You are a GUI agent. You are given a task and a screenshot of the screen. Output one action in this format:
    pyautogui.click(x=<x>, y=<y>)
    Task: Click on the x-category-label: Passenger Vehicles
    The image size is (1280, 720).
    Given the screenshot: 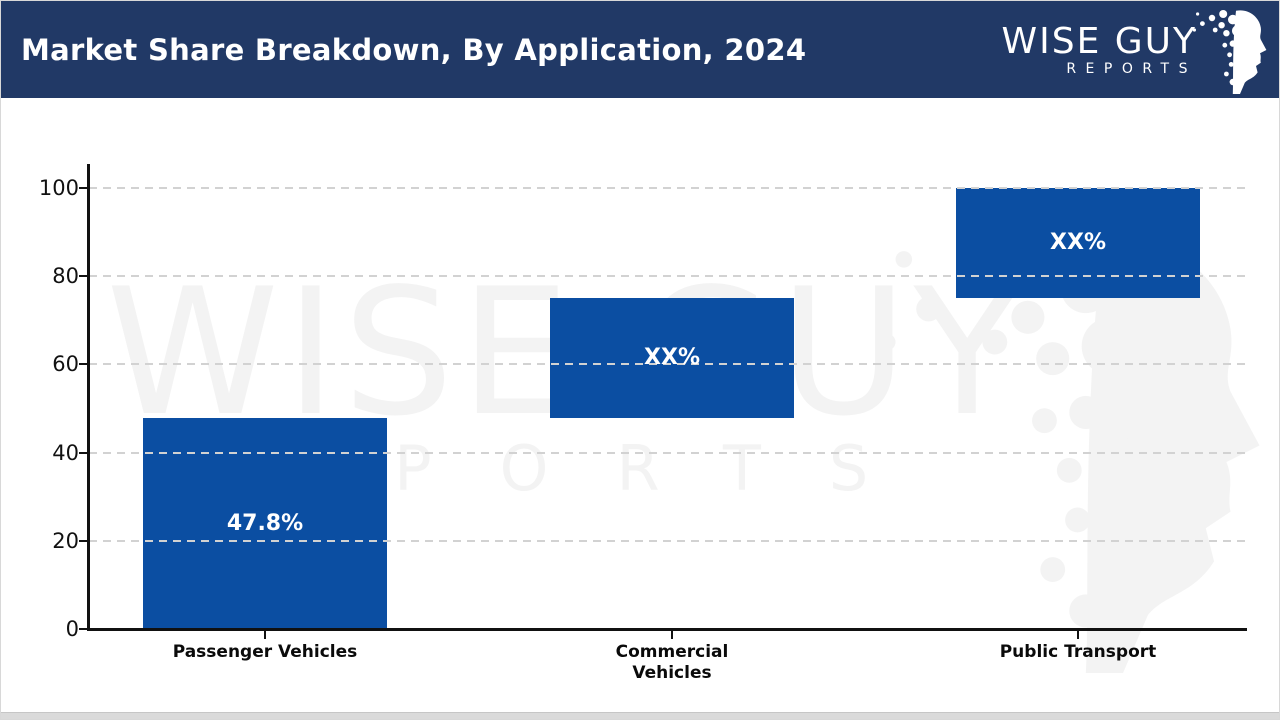 What is the action you would take?
    pyautogui.click(x=265, y=652)
    